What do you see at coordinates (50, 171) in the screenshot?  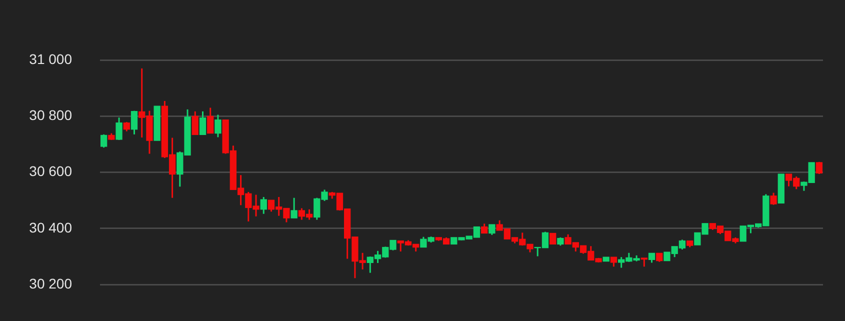 I see `y-tick-label: 30 600` at bounding box center [50, 171].